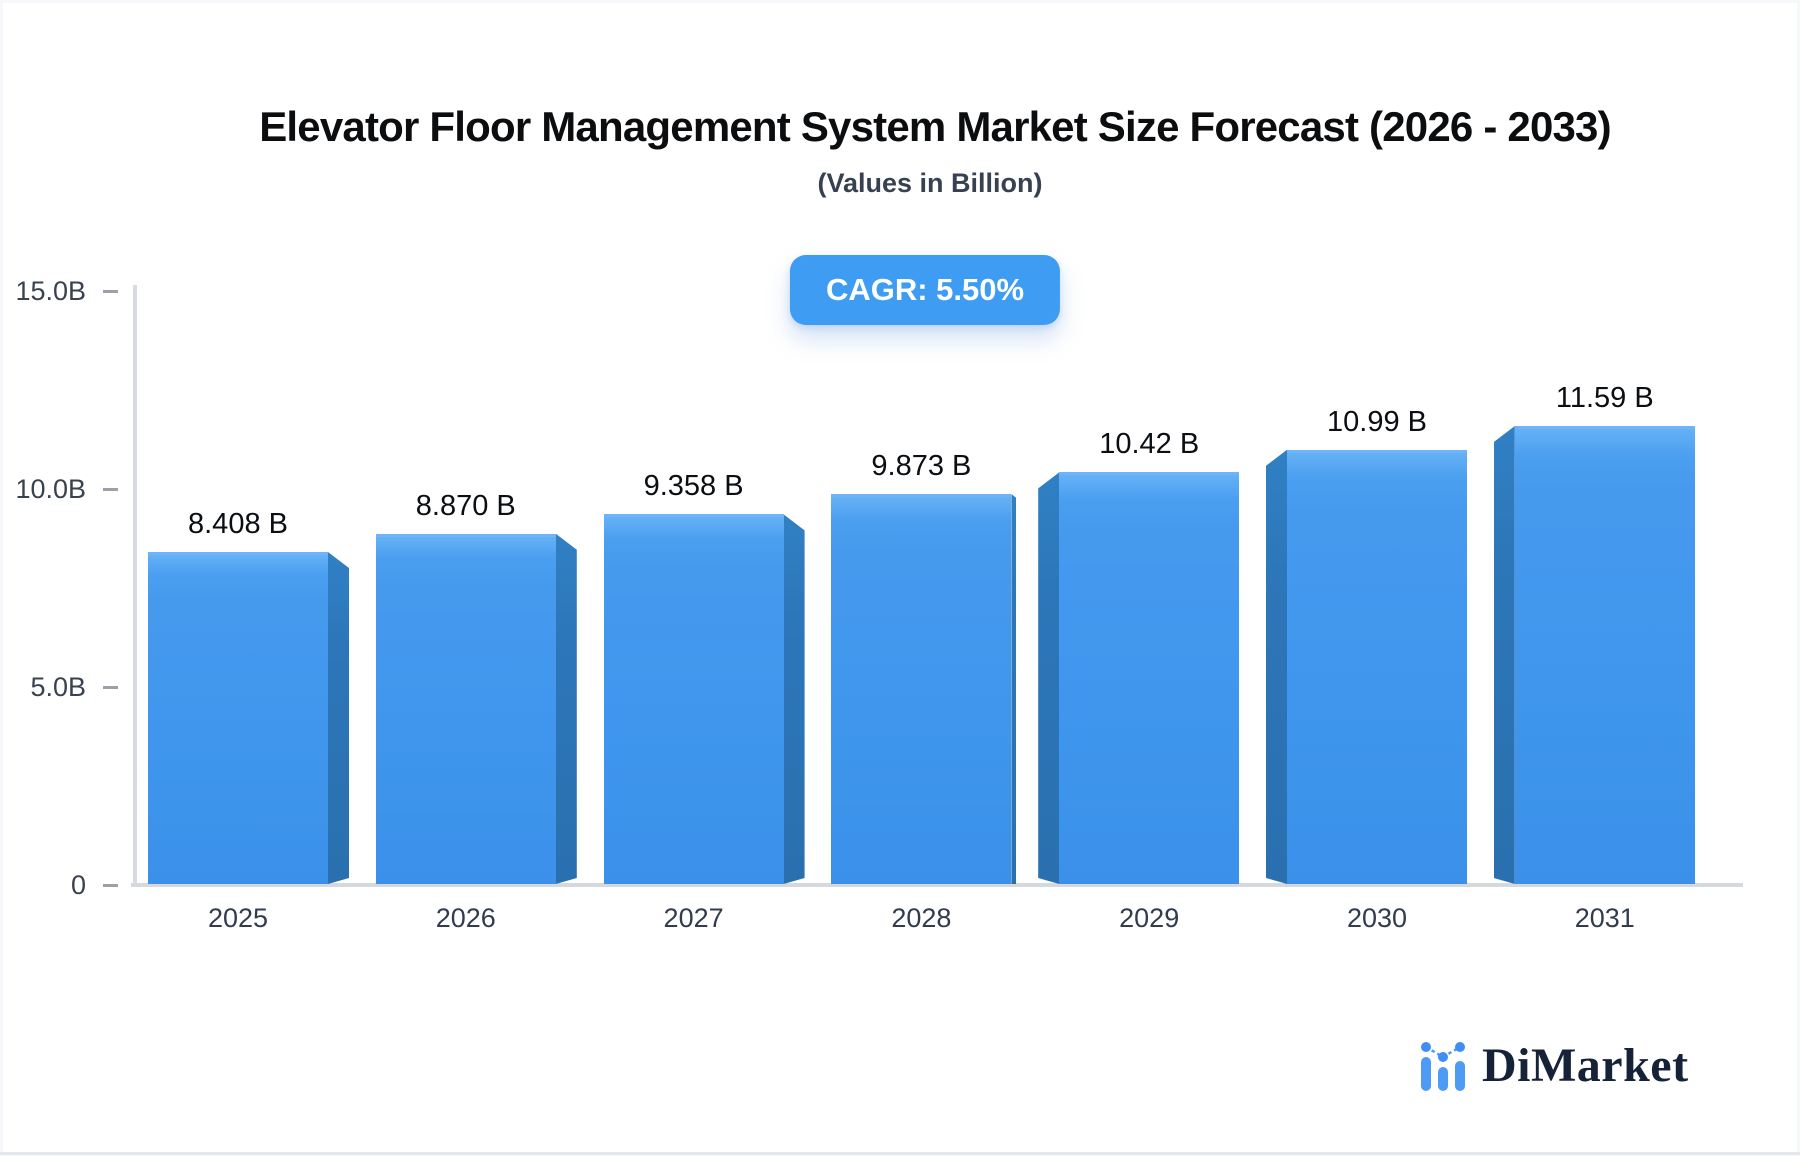 The width and height of the screenshot is (1800, 1156). I want to click on bar-chart-with-trend-icon, so click(1443, 1066).